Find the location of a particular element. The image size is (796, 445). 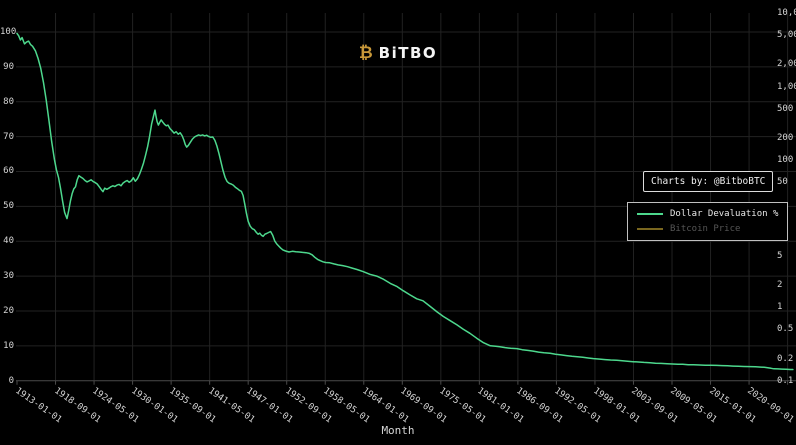

legend-swatch-green-line is located at coordinates (650, 214).